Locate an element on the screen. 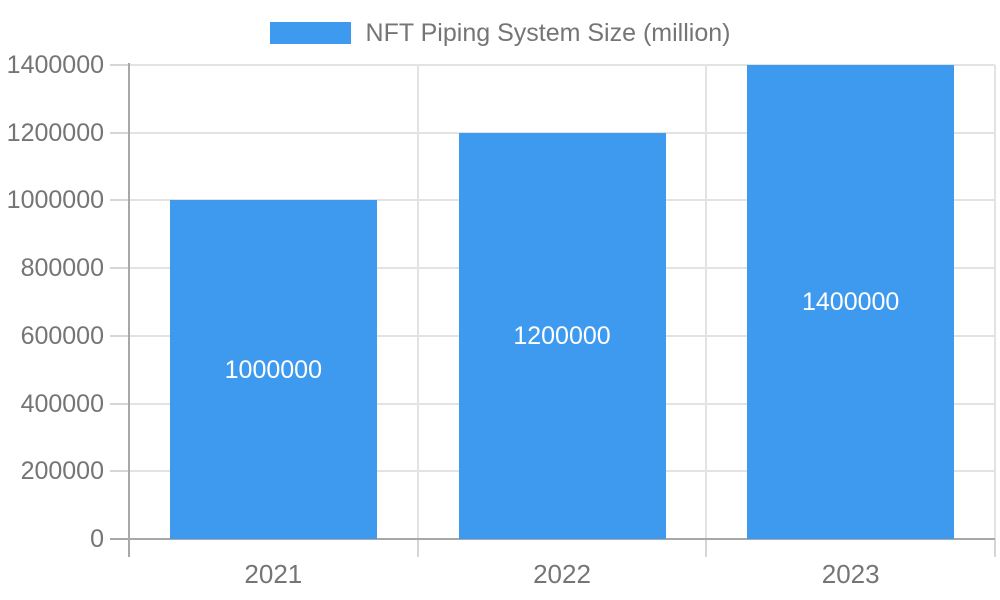  y-axis-line is located at coordinates (129, 310).